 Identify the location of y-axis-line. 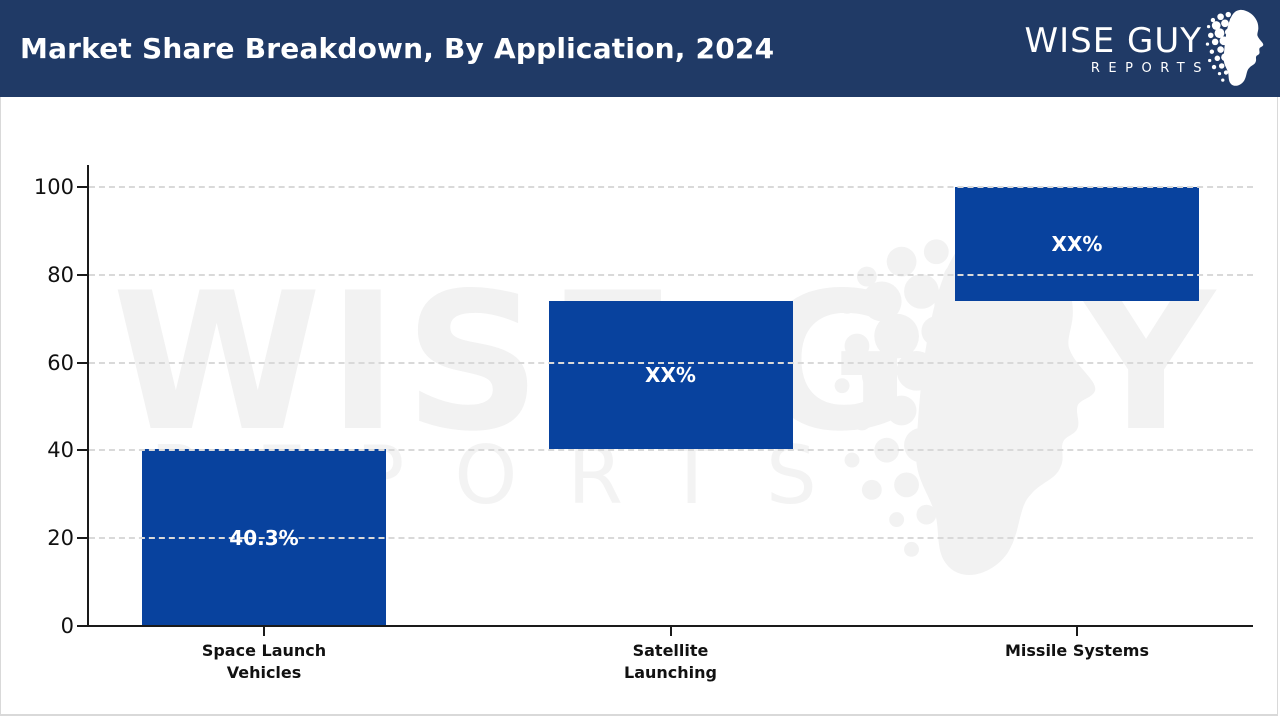
(88, 396).